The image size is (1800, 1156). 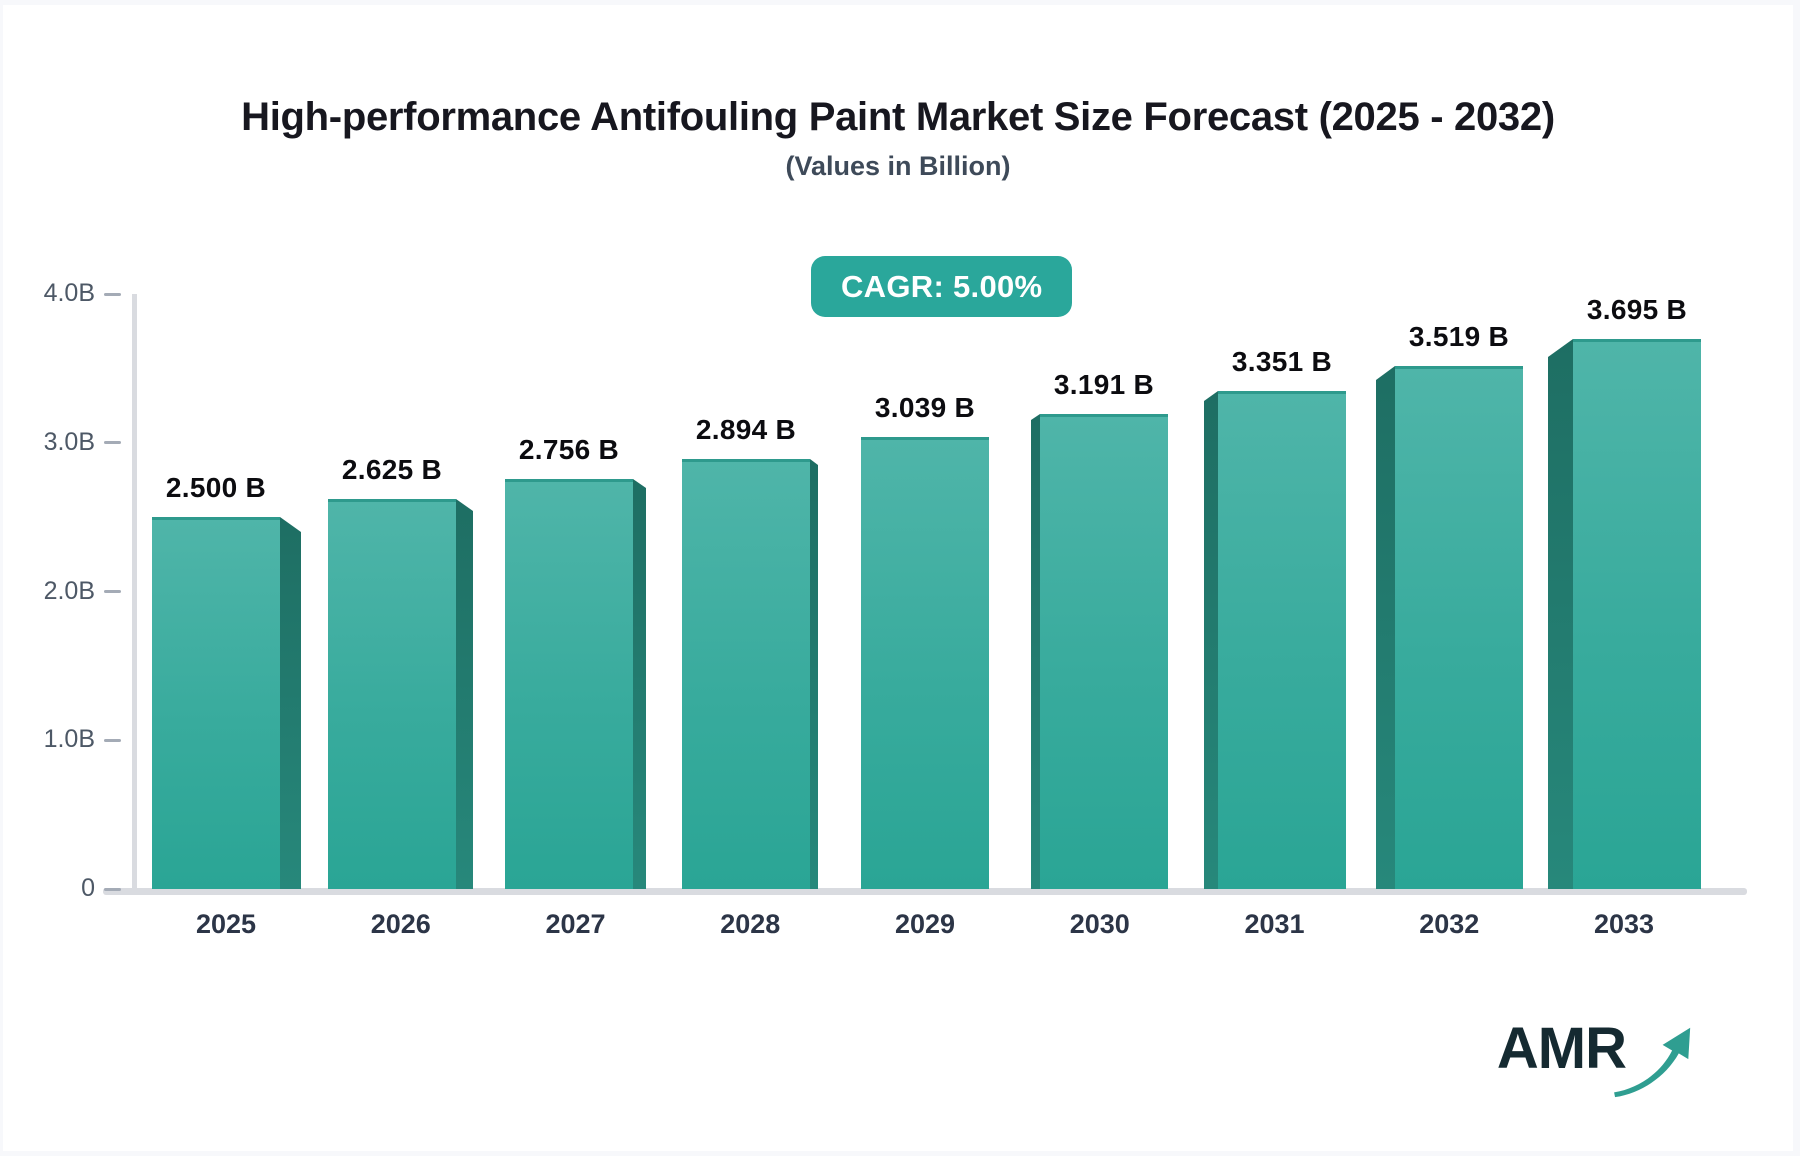 I want to click on bar-2029, so click(x=925, y=663).